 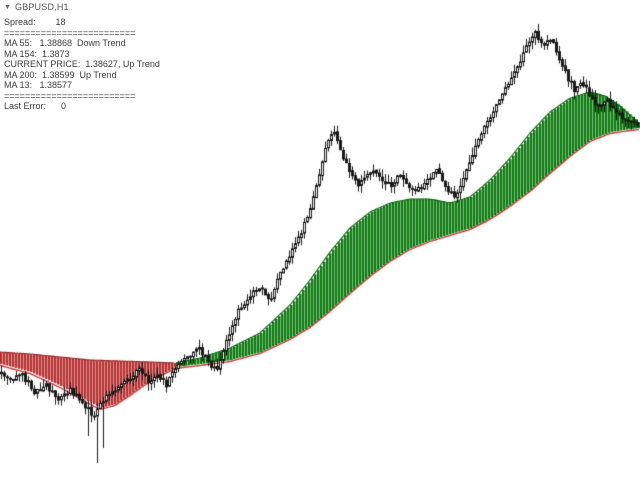 I want to click on symbol-row: ▼ GBPUSD,H1, so click(x=82, y=7).